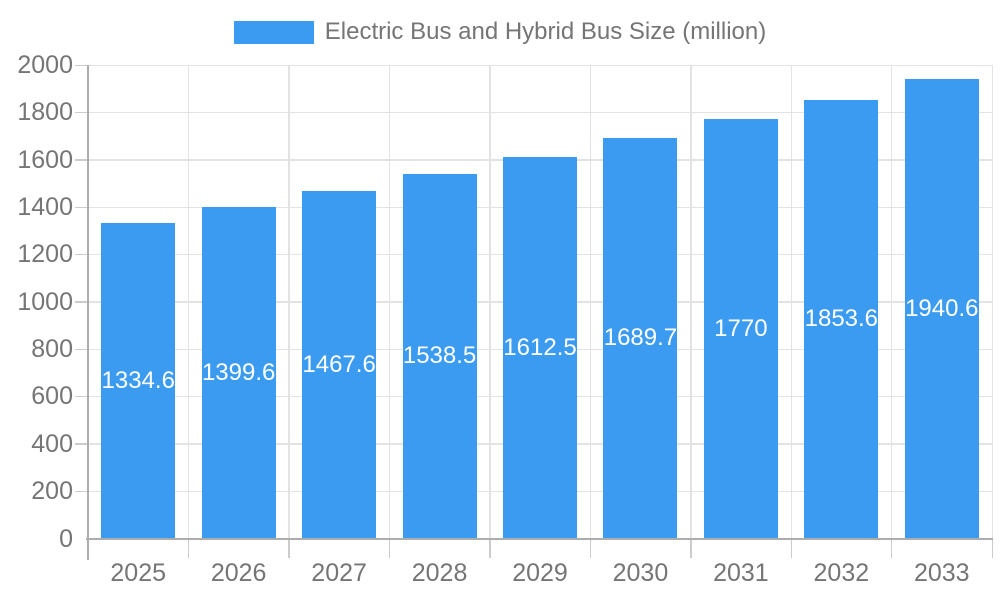 This screenshot has width=1000, height=600. I want to click on bar: 1612.5, so click(540, 347).